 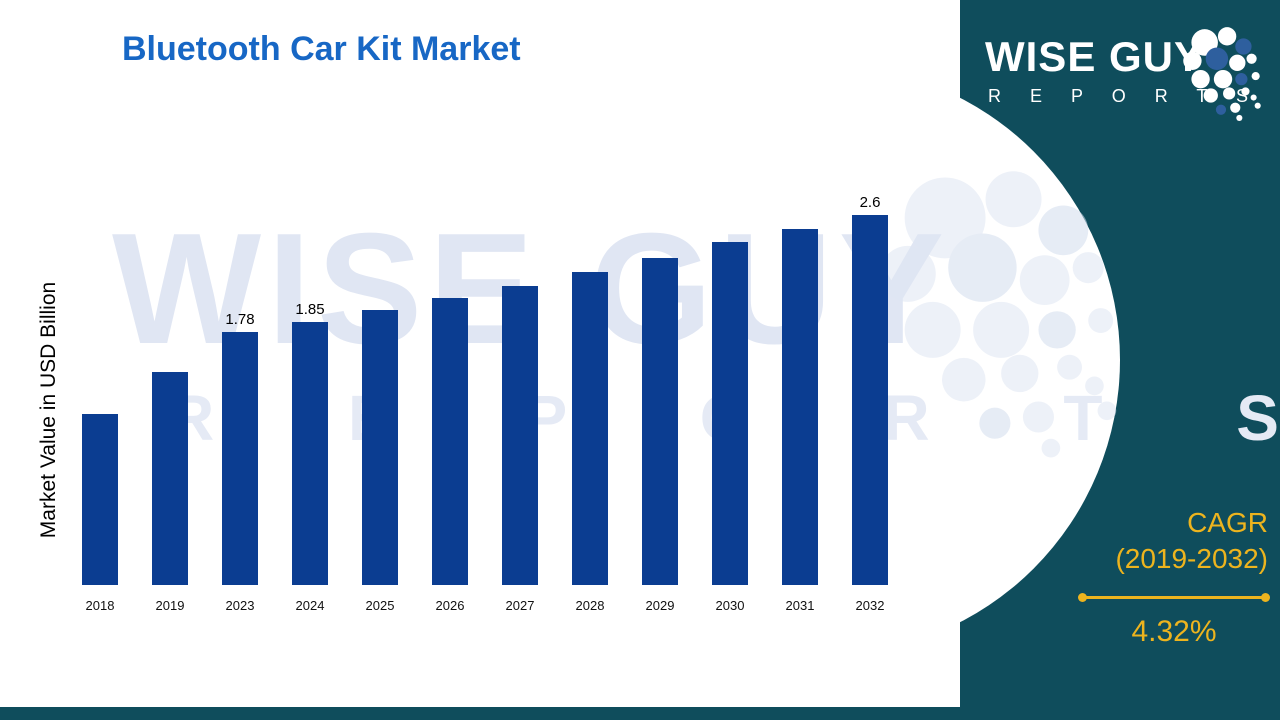 What do you see at coordinates (590, 605) in the screenshot?
I see `x-axis-tick-label: 2028` at bounding box center [590, 605].